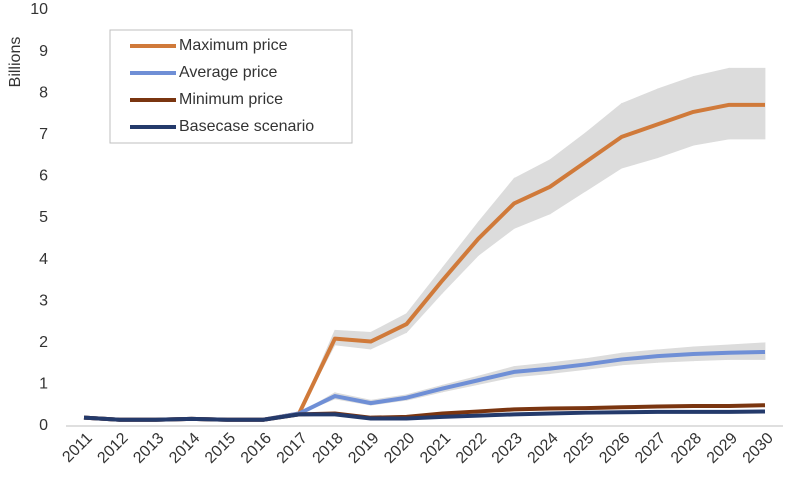  What do you see at coordinates (722, 448) in the screenshot?
I see `x-tick-label: 2029` at bounding box center [722, 448].